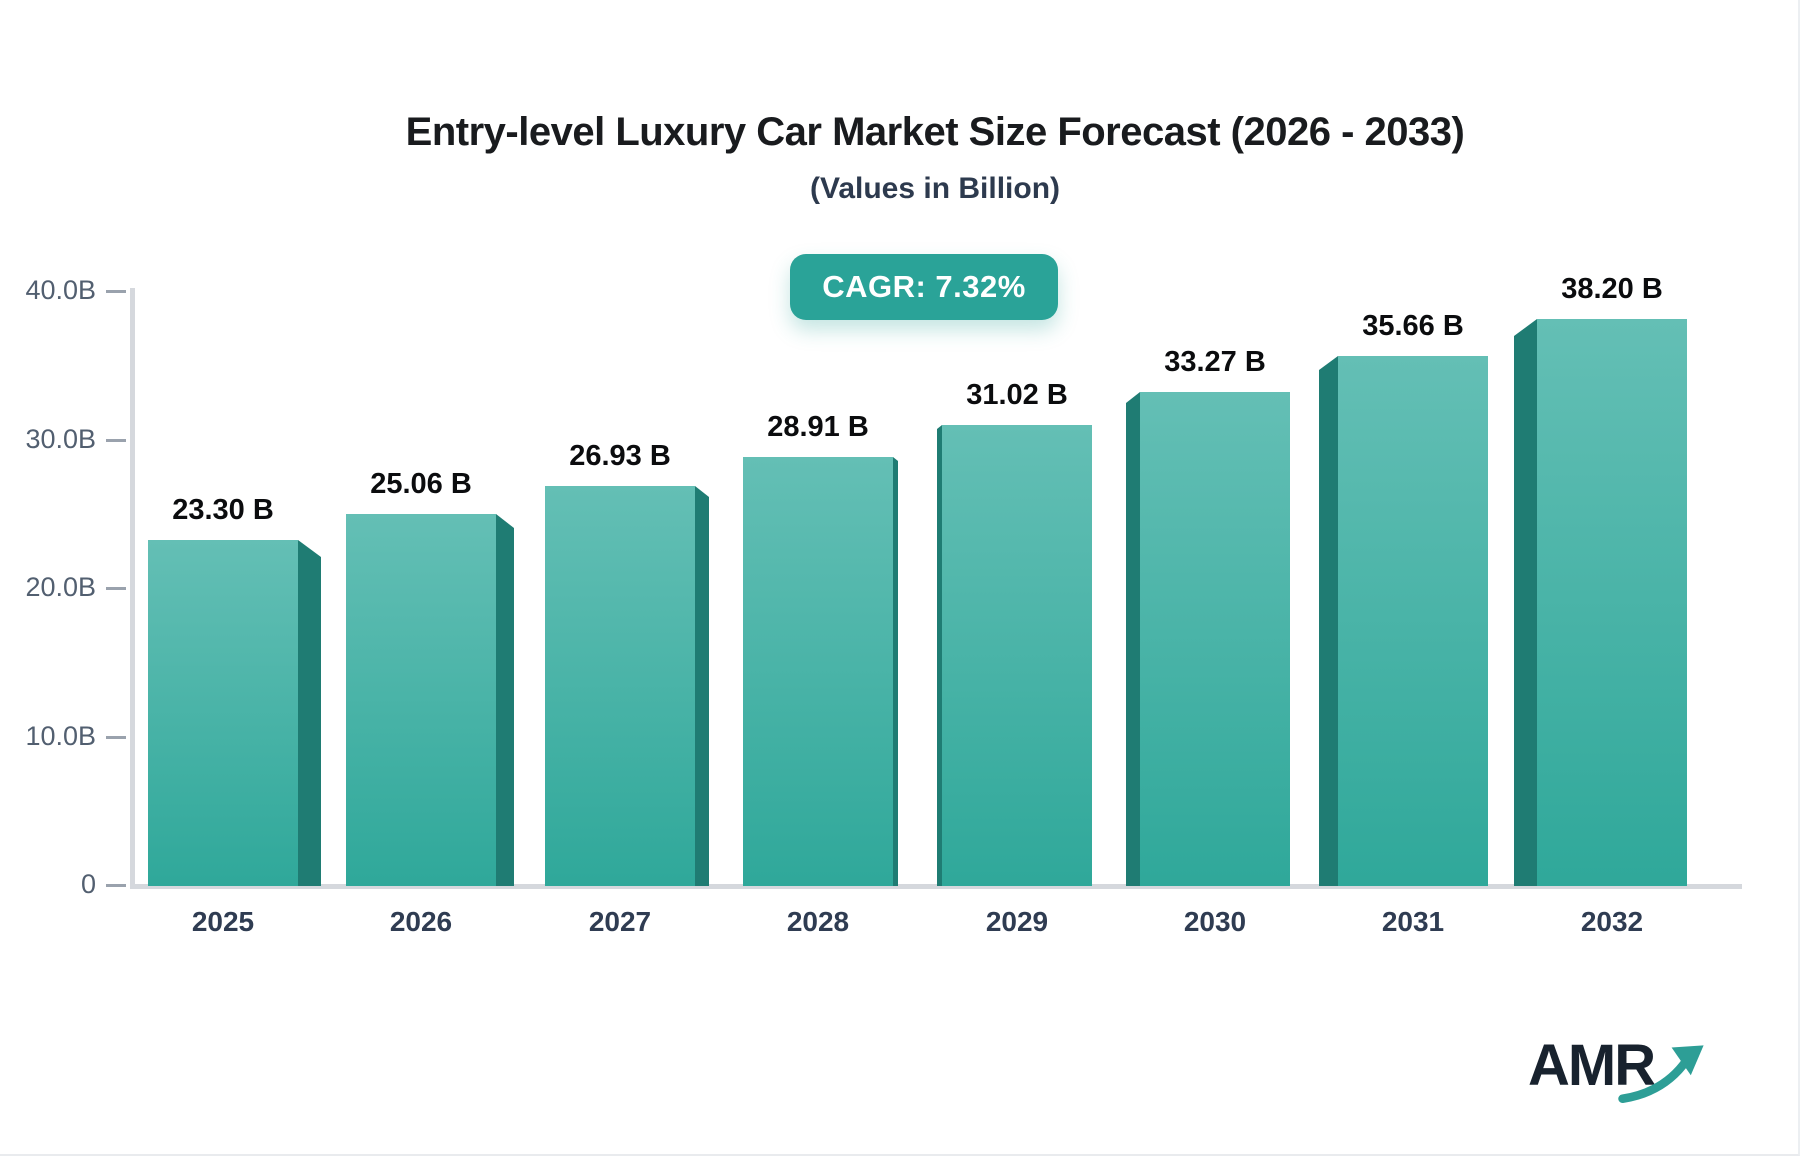 This screenshot has width=1800, height=1156. I want to click on amr-logo-text: AMR, so click(1592, 1065).